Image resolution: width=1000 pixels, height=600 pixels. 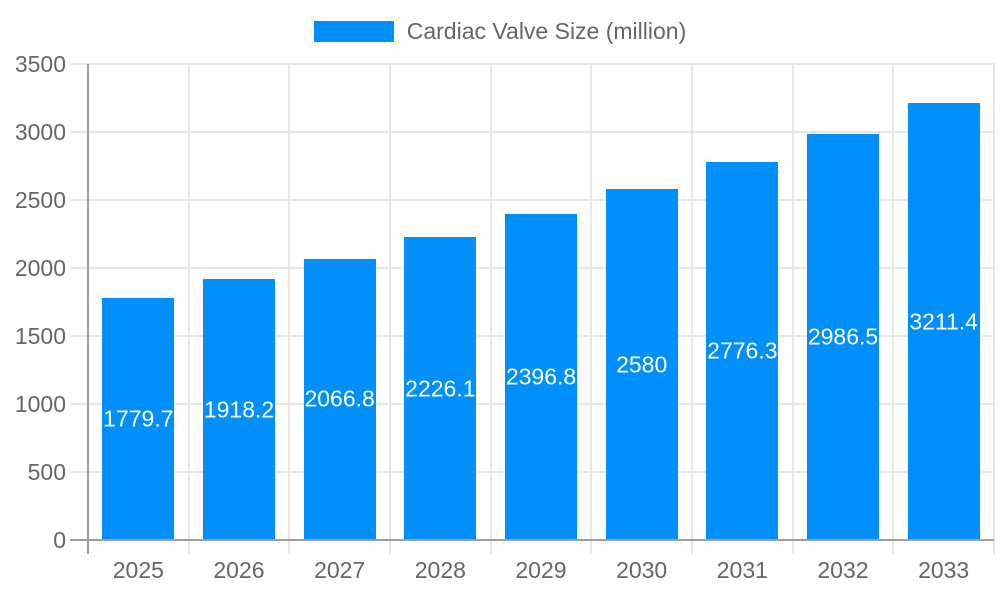 What do you see at coordinates (40, 336) in the screenshot?
I see `y-axis-label: 1500` at bounding box center [40, 336].